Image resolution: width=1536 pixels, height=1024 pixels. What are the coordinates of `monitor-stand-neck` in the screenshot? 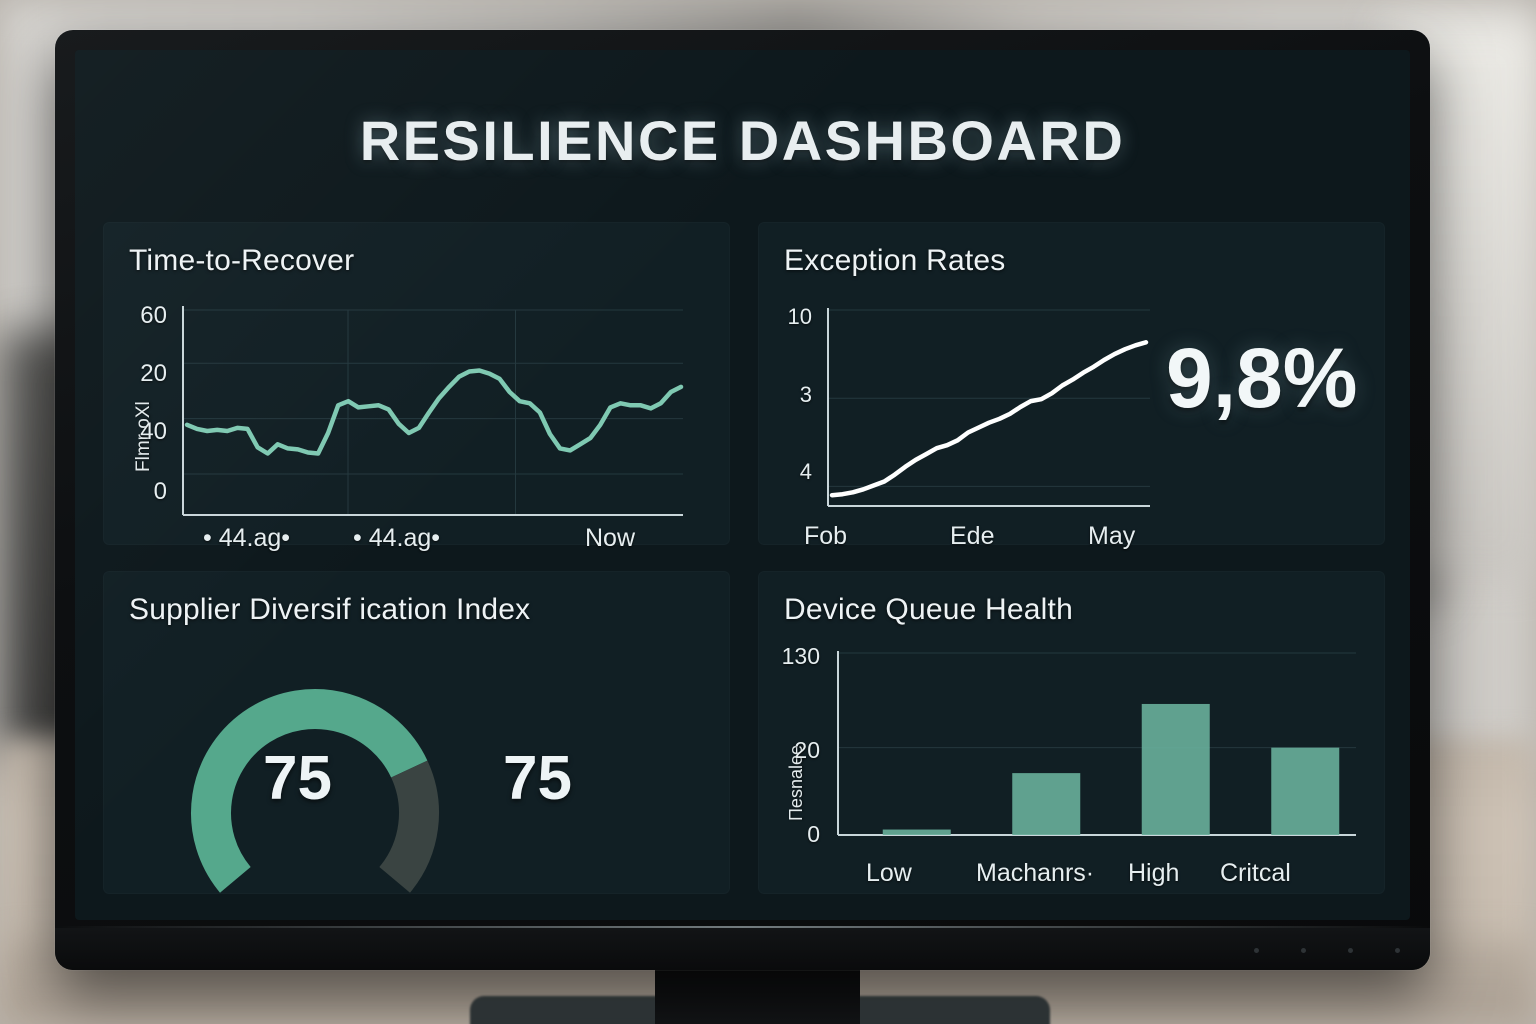 It's located at (757, 993).